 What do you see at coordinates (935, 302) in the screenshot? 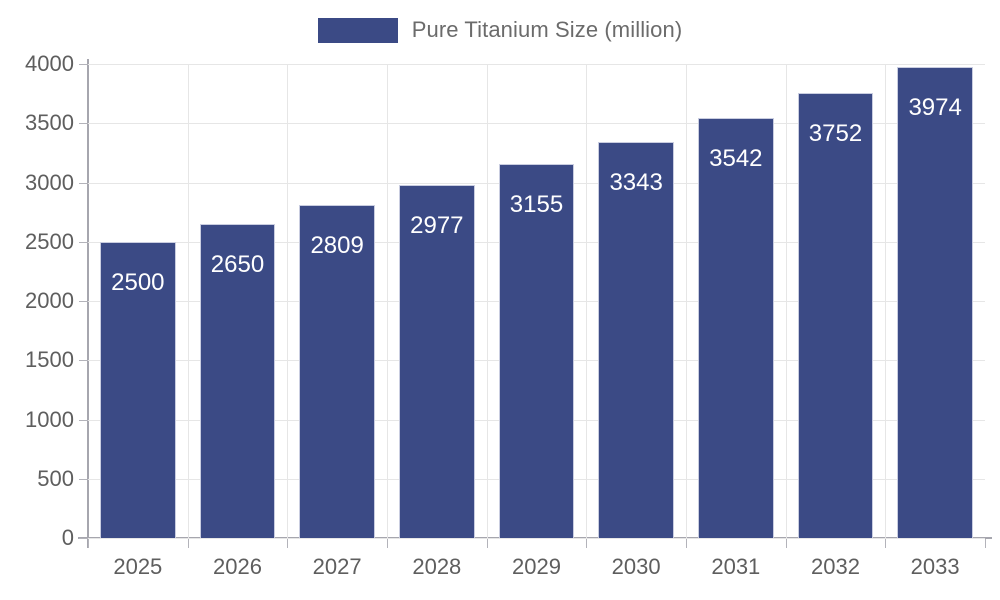
I see `bar-2033` at bounding box center [935, 302].